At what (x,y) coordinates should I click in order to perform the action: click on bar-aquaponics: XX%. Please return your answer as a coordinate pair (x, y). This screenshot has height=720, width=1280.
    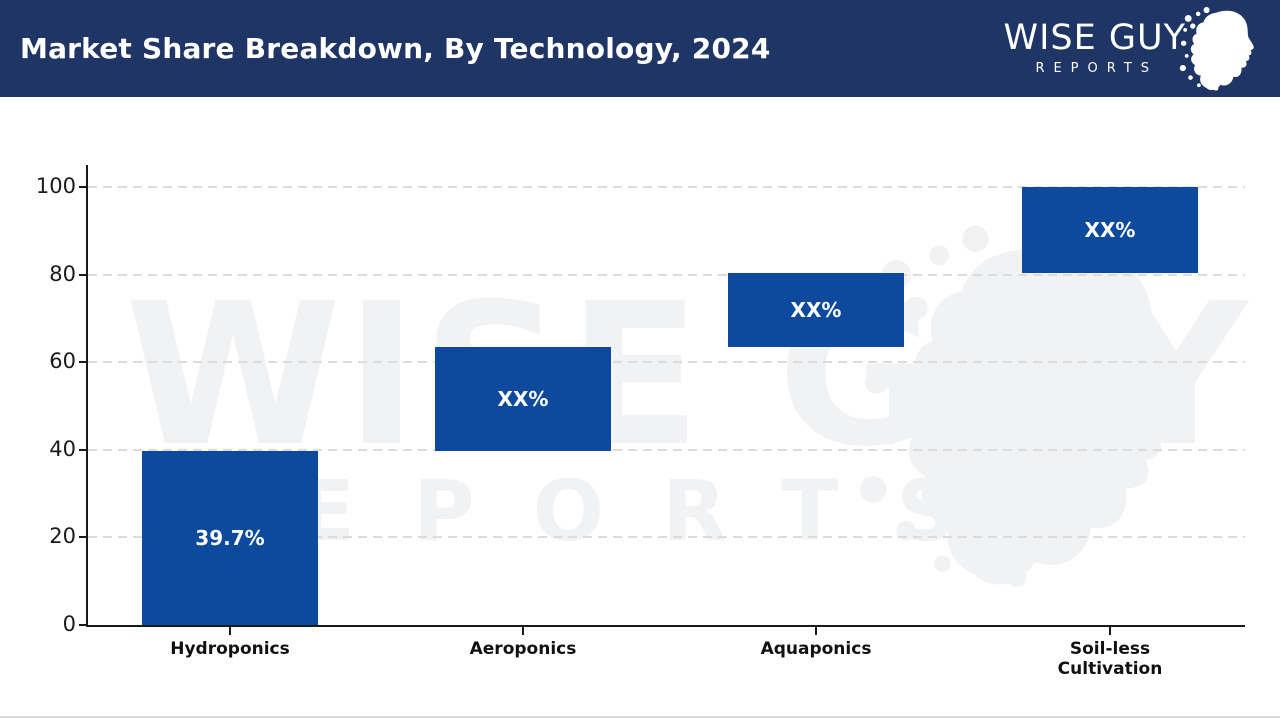
    Looking at the image, I should click on (816, 310).